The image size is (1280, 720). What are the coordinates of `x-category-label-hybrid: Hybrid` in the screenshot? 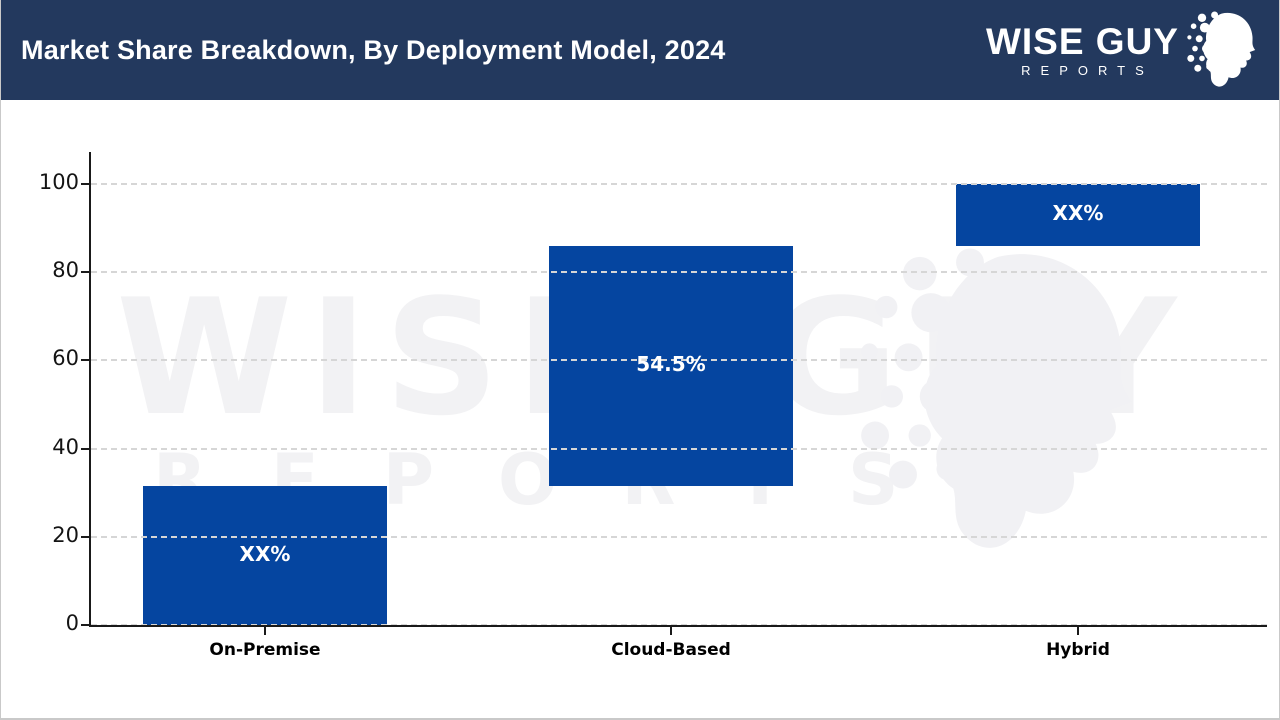 It's located at (1078, 650).